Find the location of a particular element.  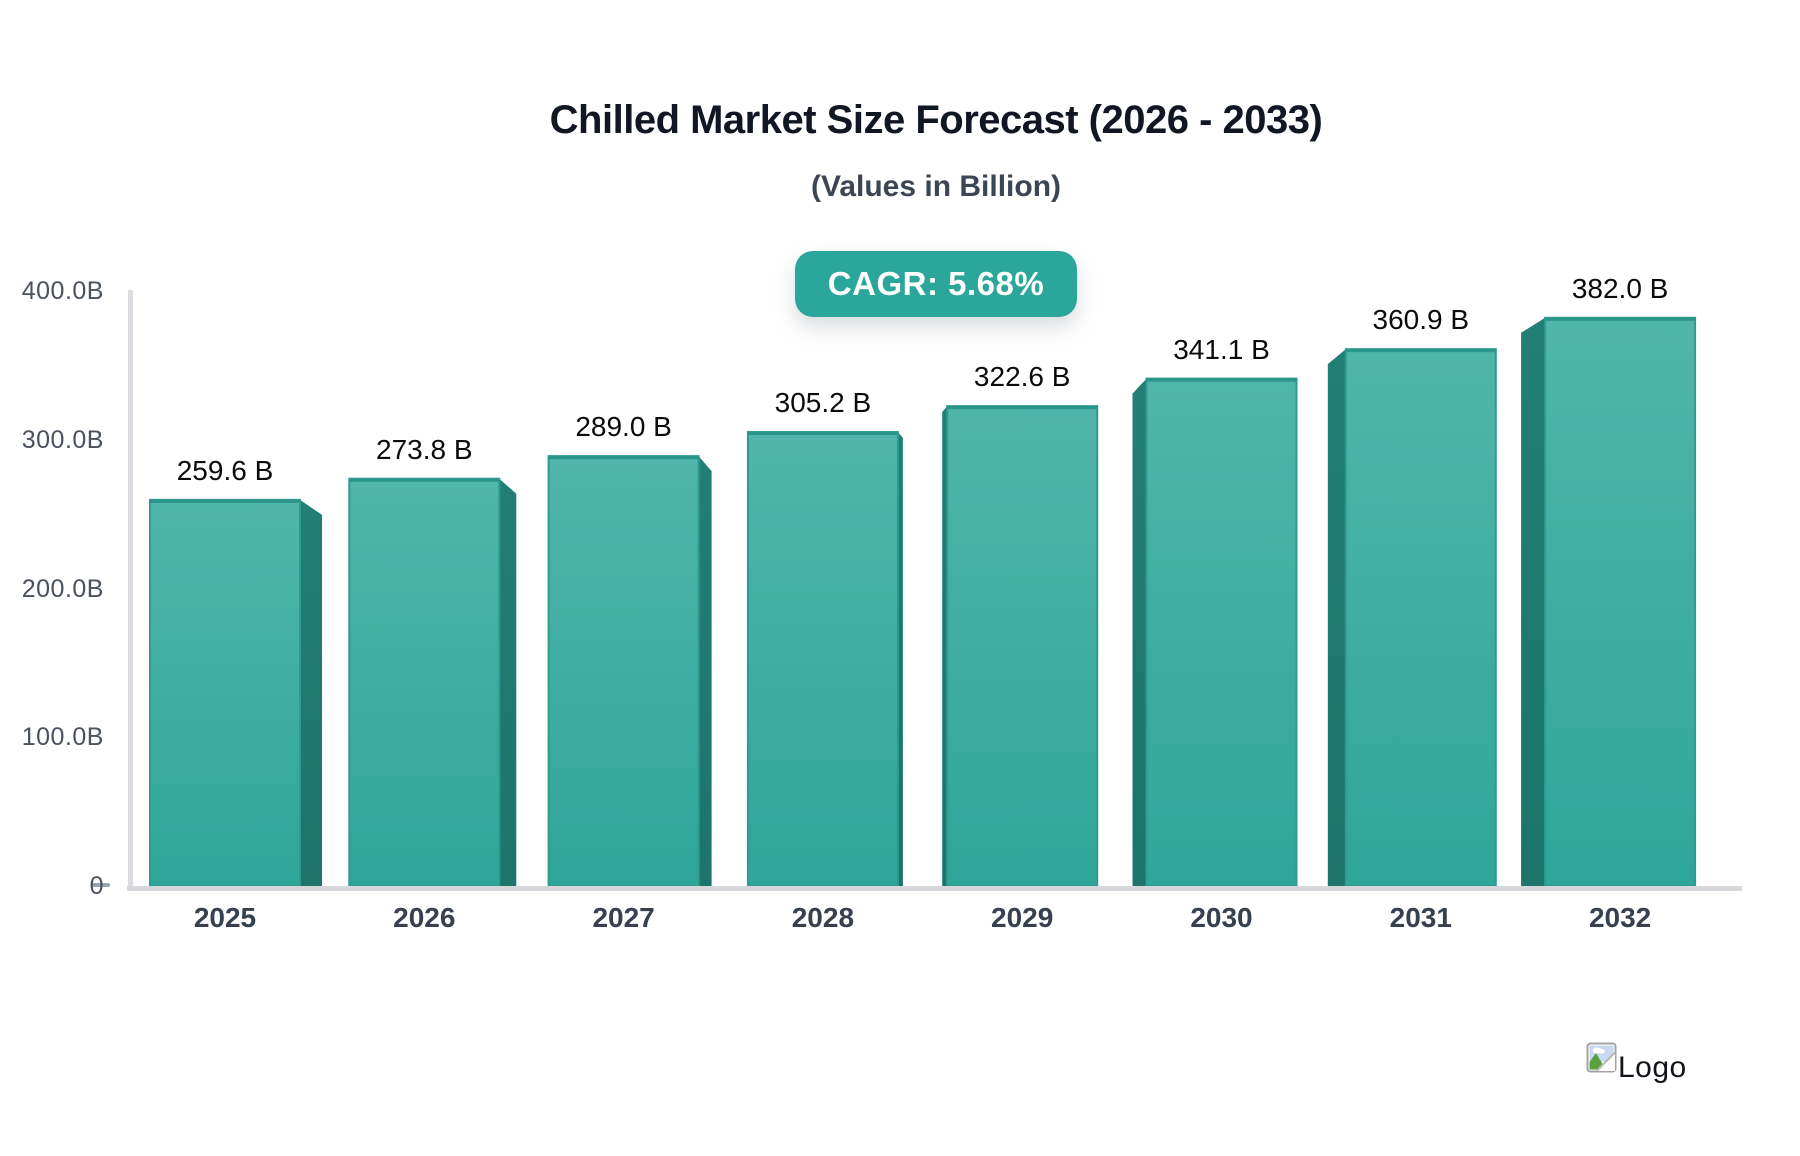

bar-2027 is located at coordinates (629, 671).